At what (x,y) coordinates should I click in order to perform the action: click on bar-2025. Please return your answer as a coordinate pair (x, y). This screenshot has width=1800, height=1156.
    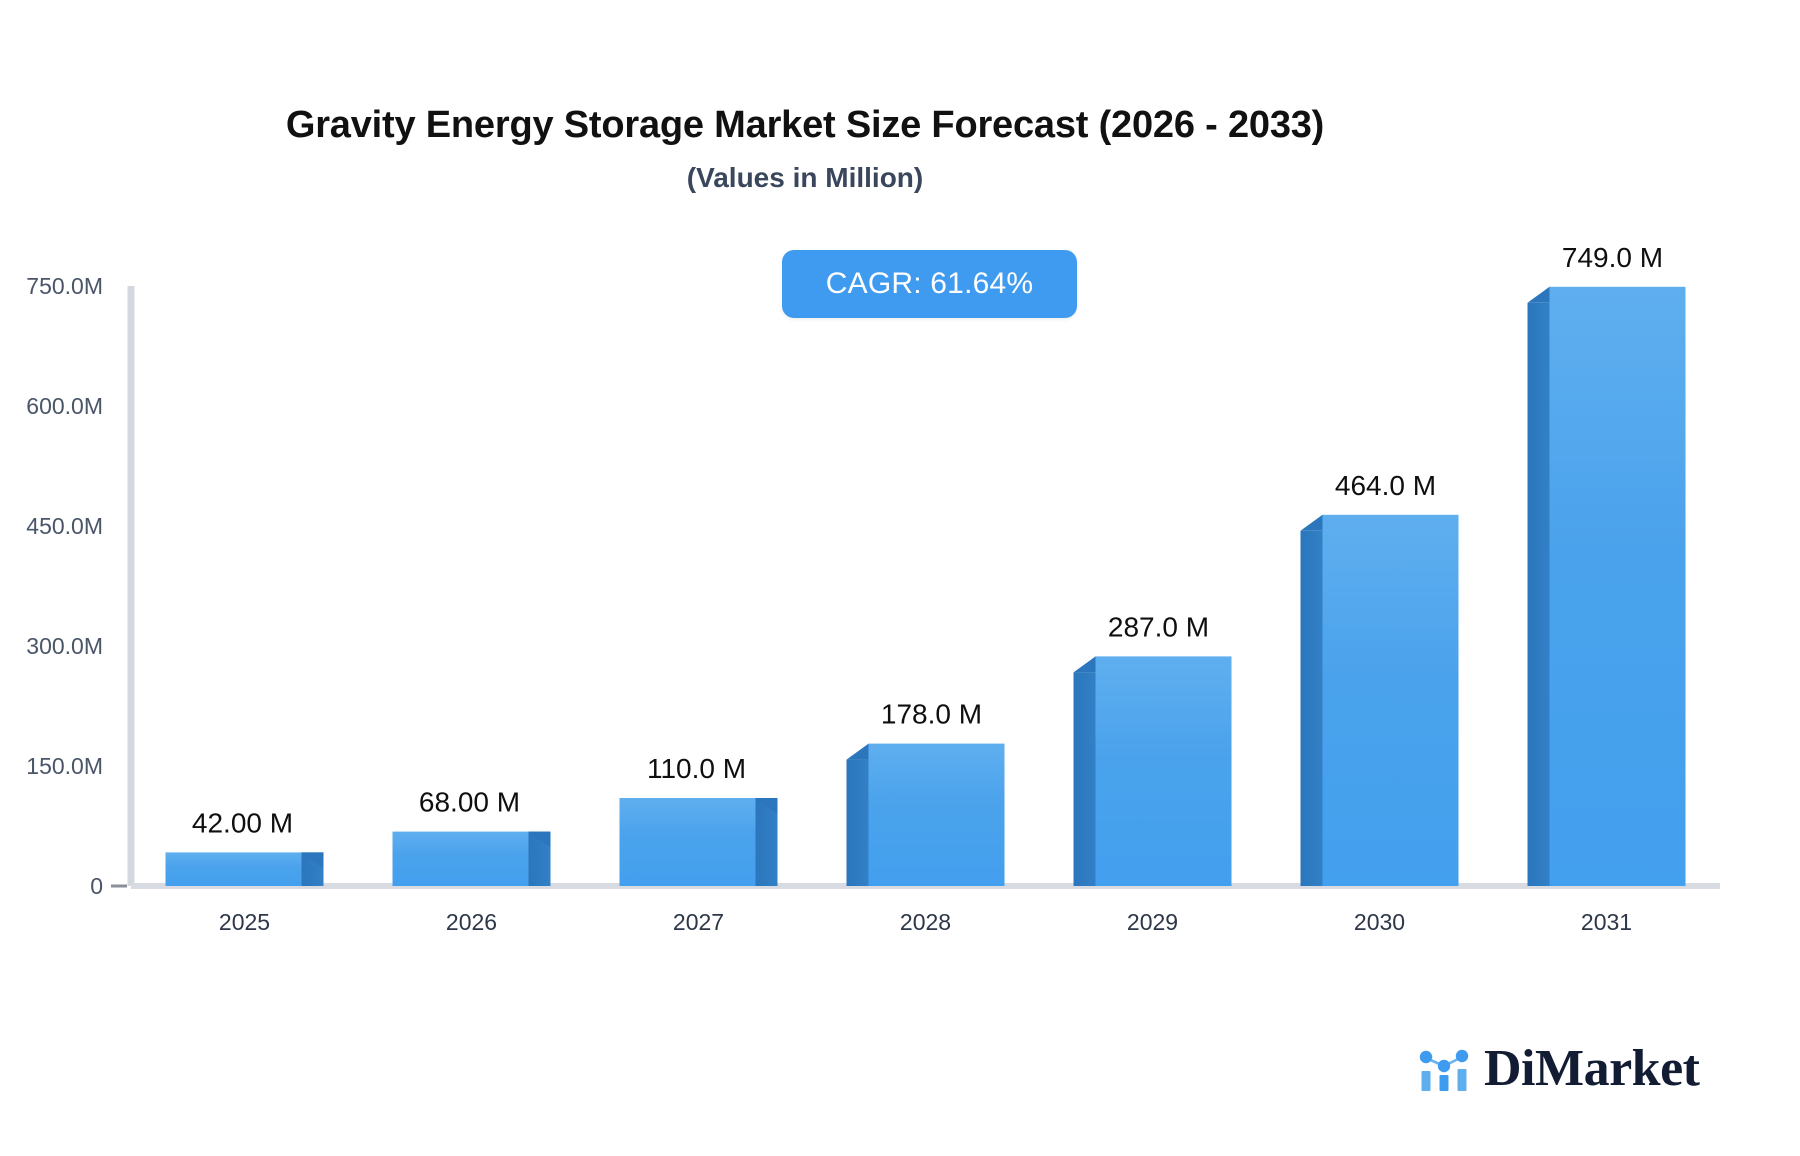
    Looking at the image, I should click on (244, 869).